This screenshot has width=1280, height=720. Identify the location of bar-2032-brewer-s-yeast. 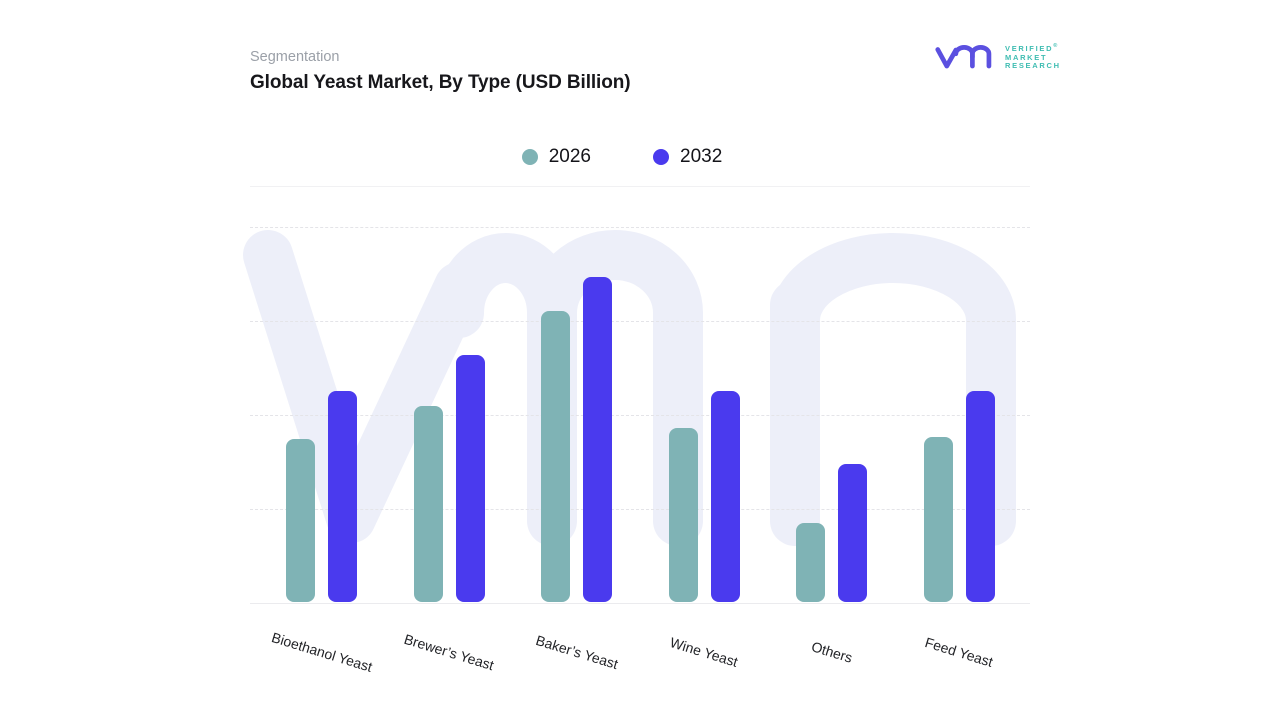
(470, 478).